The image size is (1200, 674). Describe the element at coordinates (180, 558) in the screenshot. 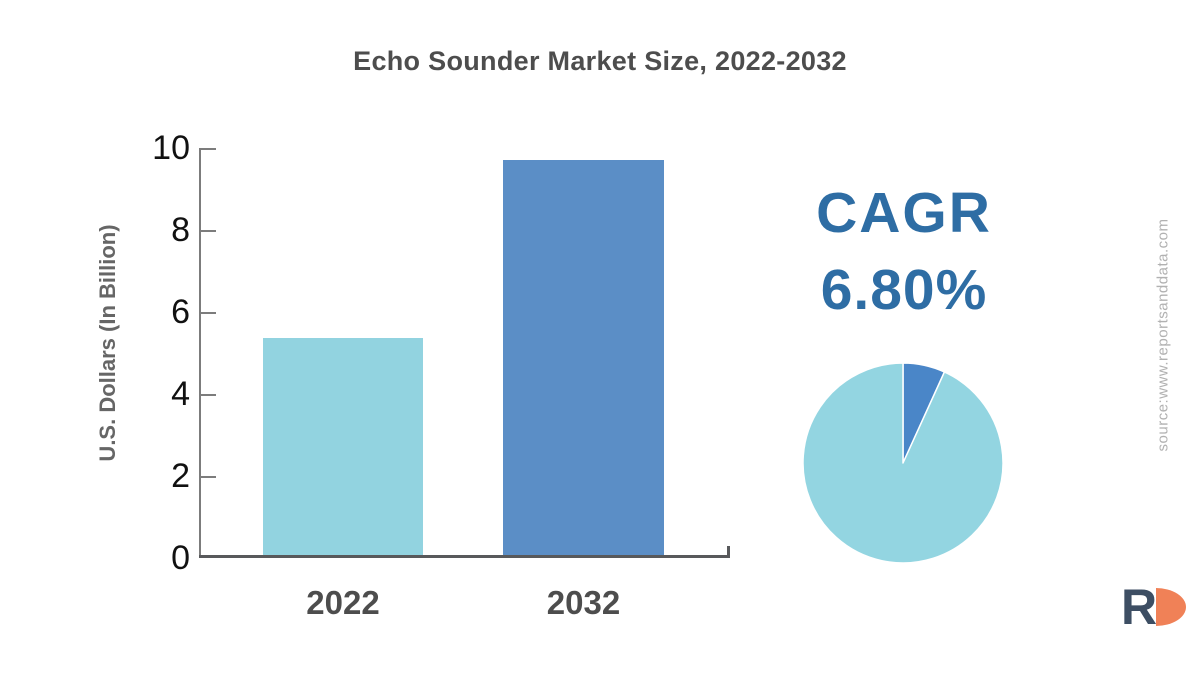

I see `y-tick-label-0: 0` at that location.